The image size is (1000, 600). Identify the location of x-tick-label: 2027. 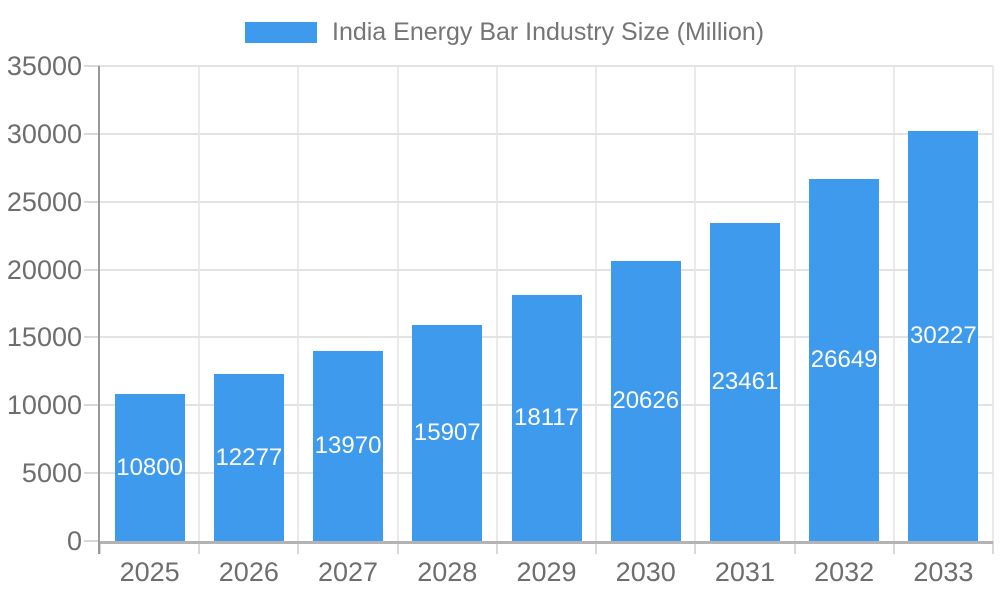
(348, 572).